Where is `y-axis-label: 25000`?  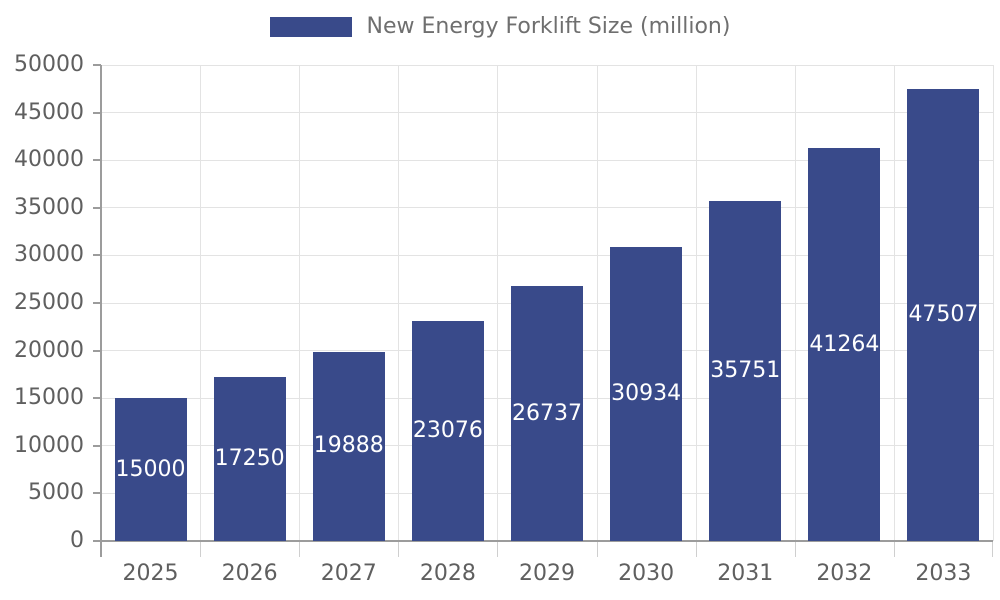
y-axis-label: 25000 is located at coordinates (49, 302).